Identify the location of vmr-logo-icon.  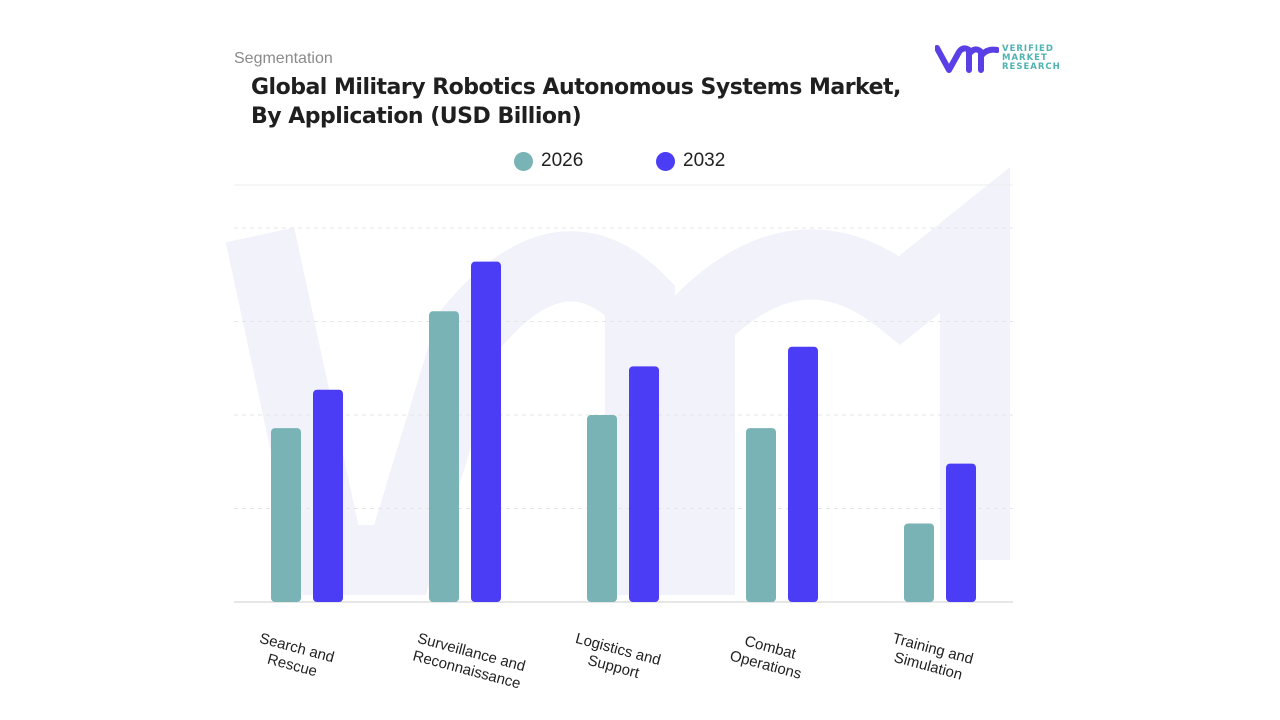
(967, 59).